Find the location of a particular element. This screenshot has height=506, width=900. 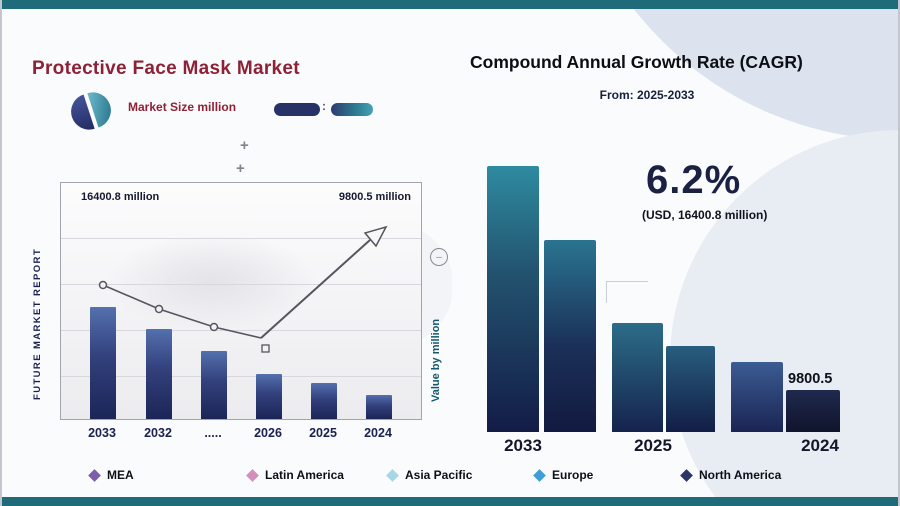

market-size-x-label: 2024 is located at coordinates (378, 433).